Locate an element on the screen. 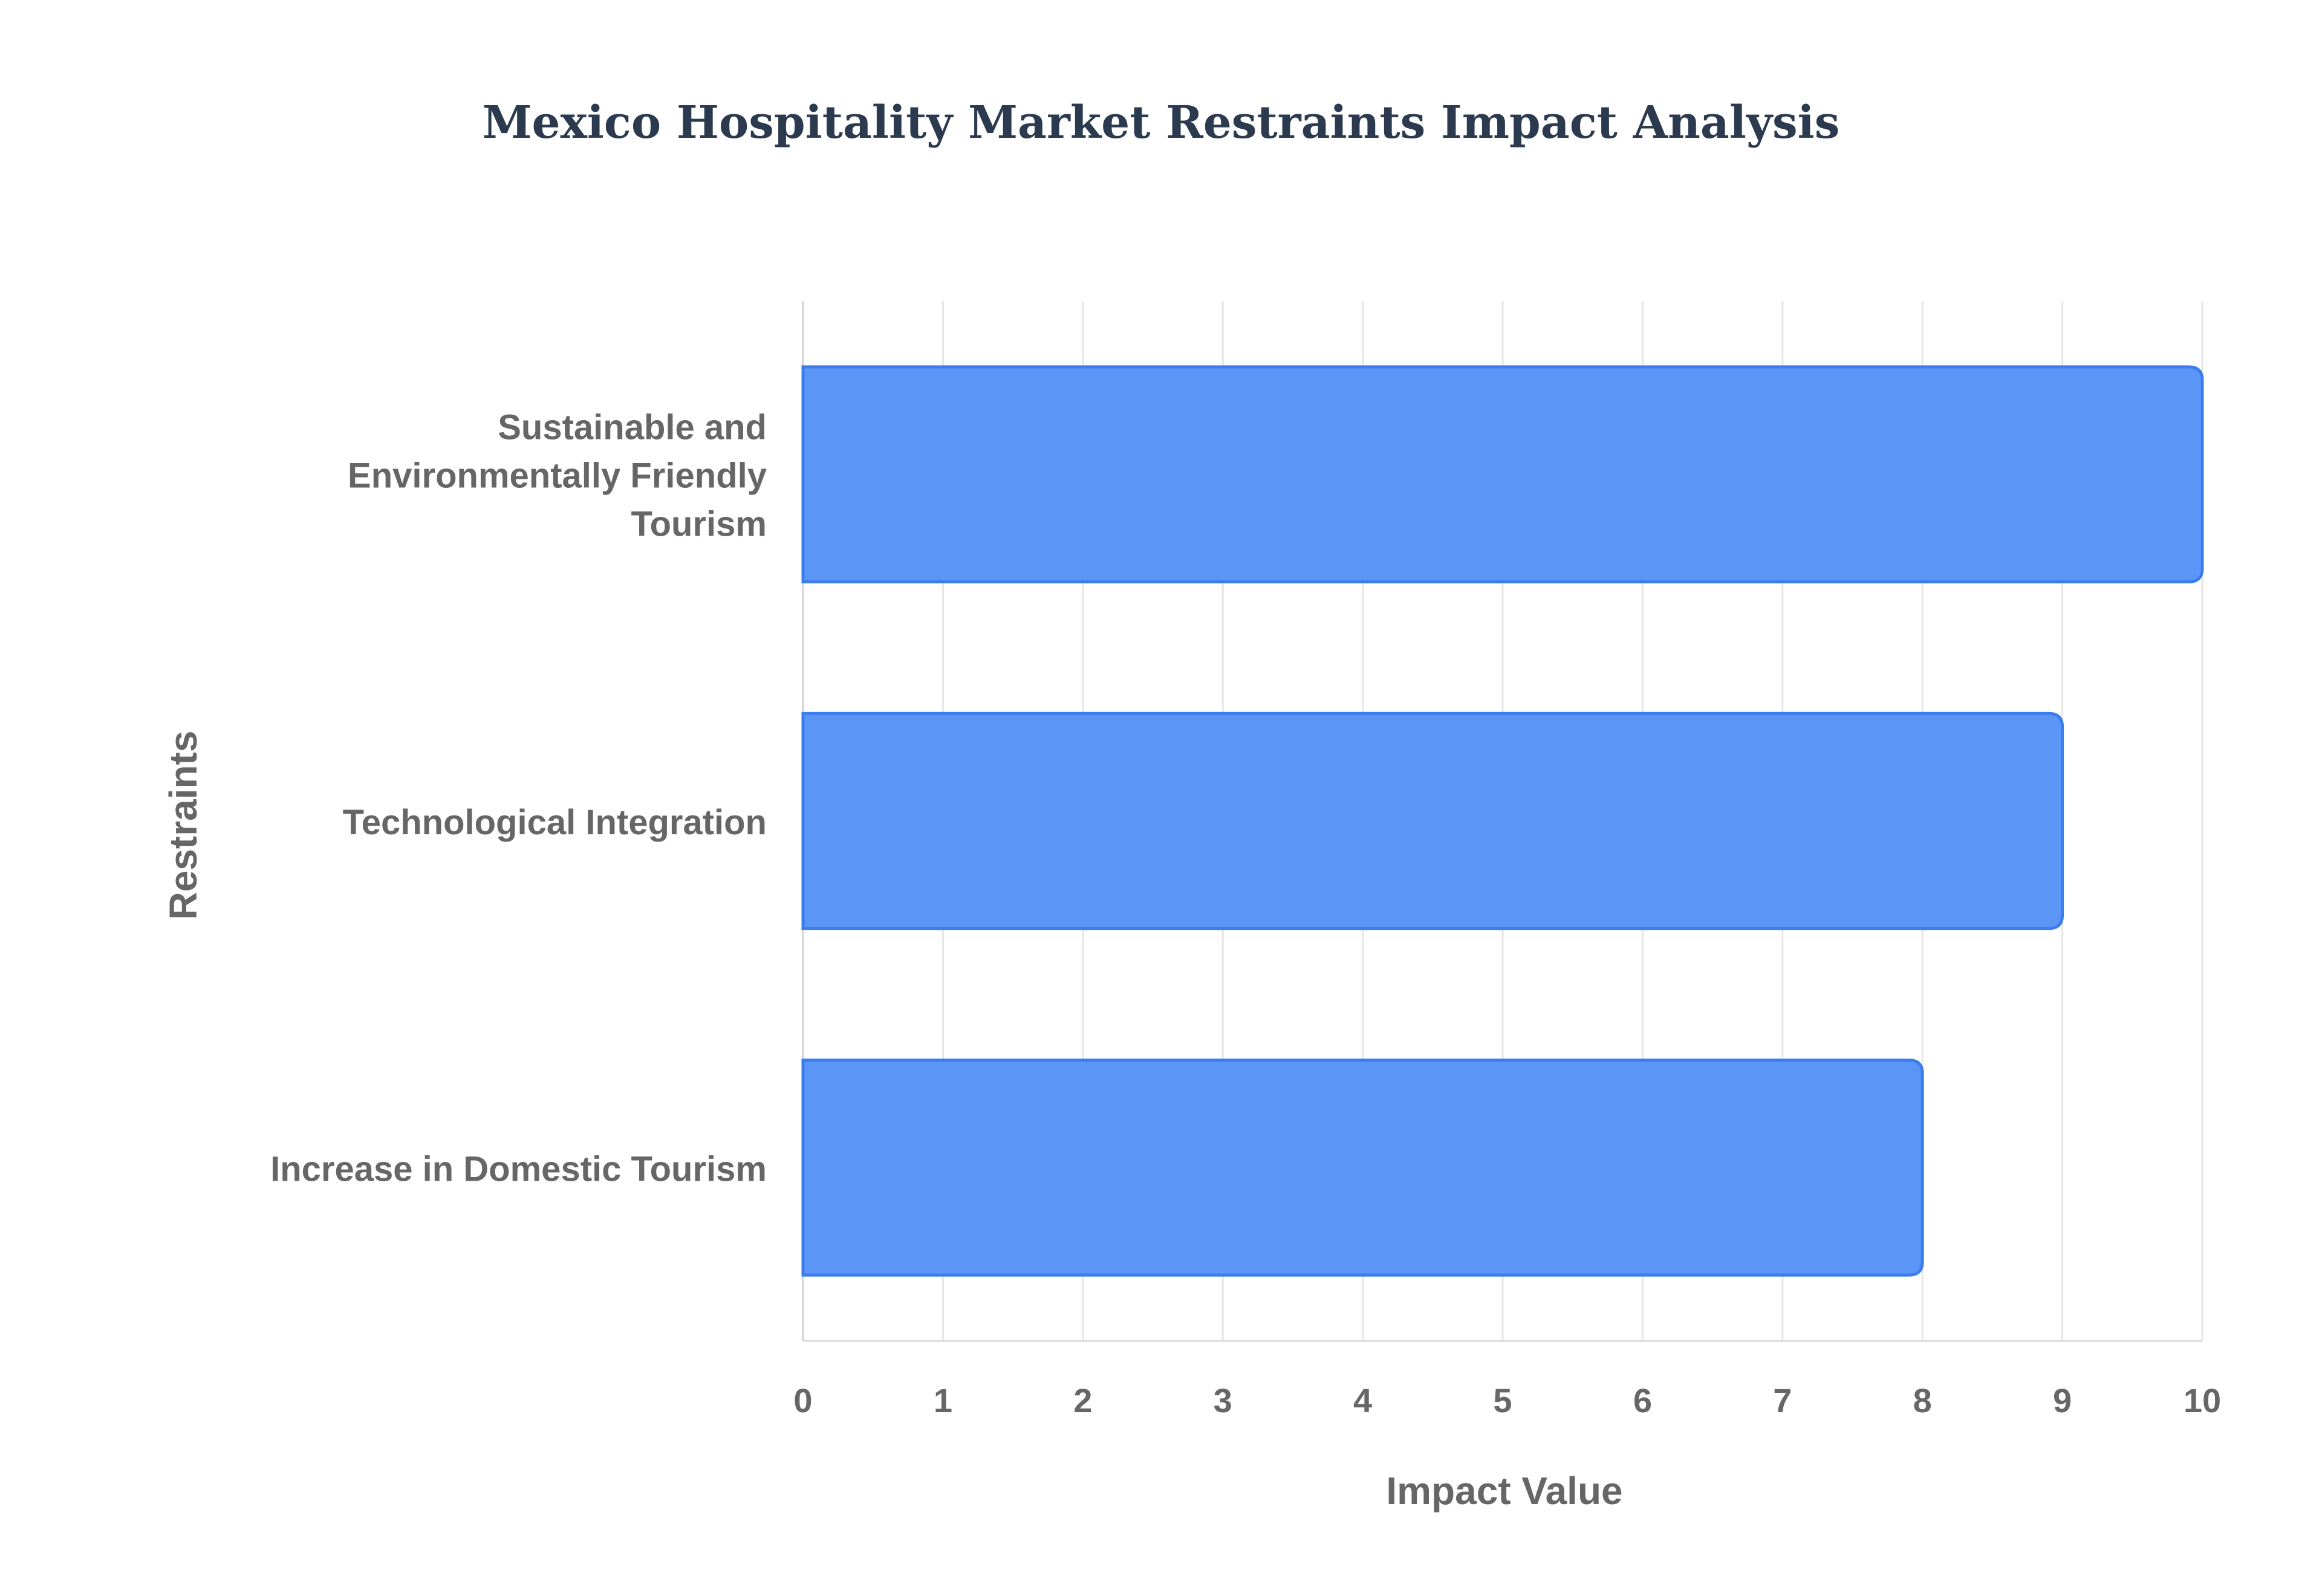 The height and width of the screenshot is (1596, 2322). x-tick-label-10: 10 is located at coordinates (2202, 1400).